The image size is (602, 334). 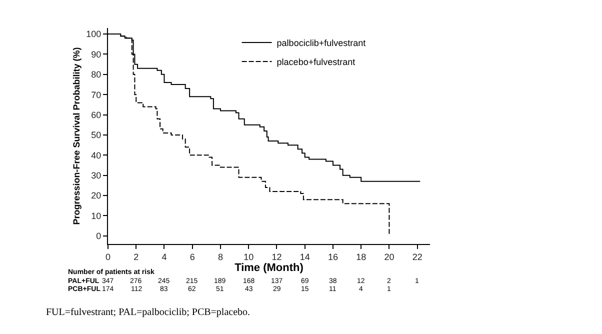 What do you see at coordinates (192, 257) in the screenshot?
I see `x-tick-label: 6` at bounding box center [192, 257].